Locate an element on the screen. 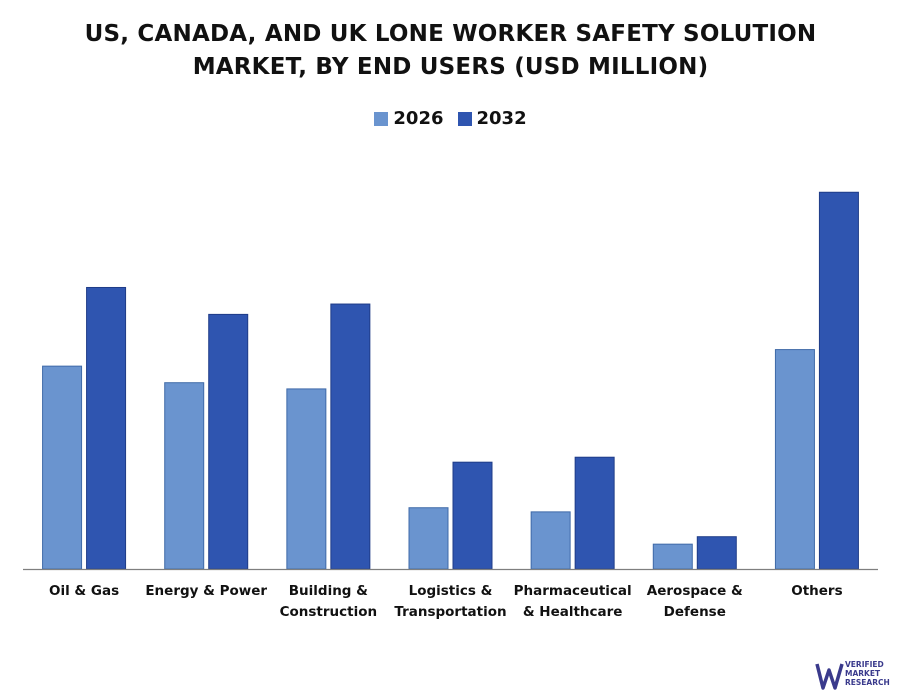 The height and width of the screenshot is (698, 901). vmr-logo: VERIFIED MARKET RESEARCH is located at coordinates (857, 676).